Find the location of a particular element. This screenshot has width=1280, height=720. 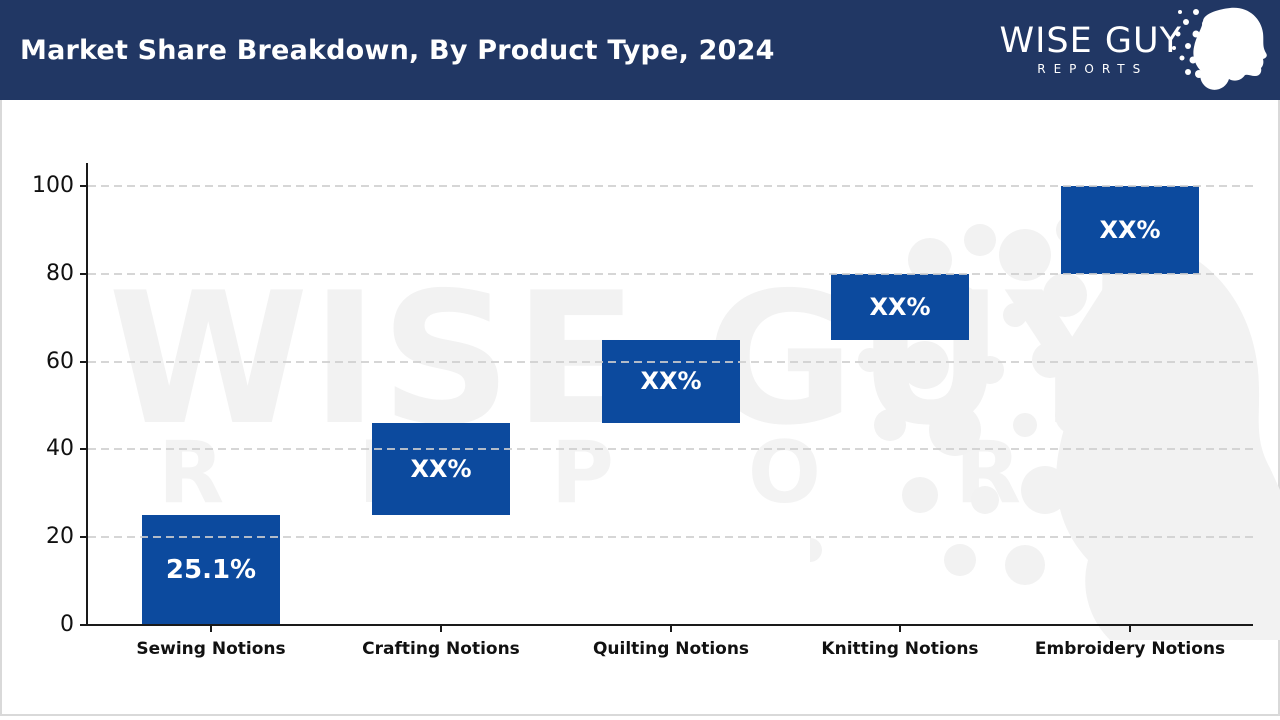

x-category-label: Quilting Notions is located at coordinates (671, 649).